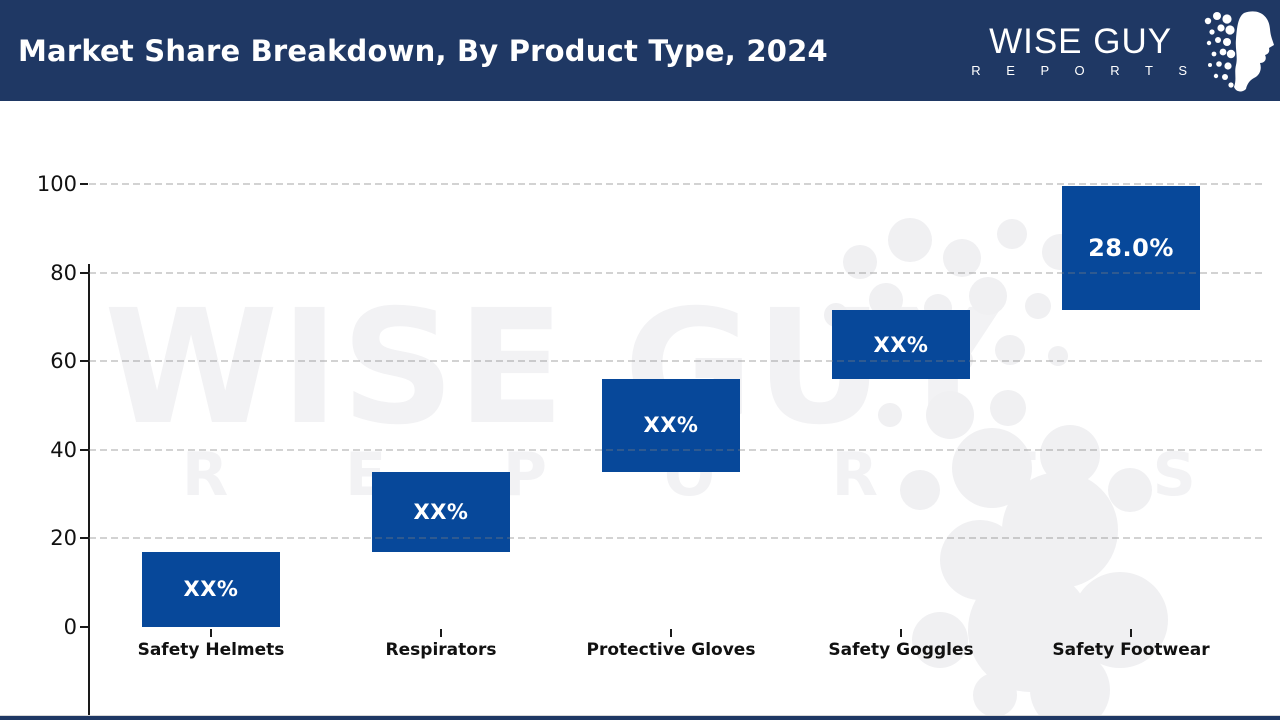 The height and width of the screenshot is (720, 1280). I want to click on footer-divider, so click(640, 715).